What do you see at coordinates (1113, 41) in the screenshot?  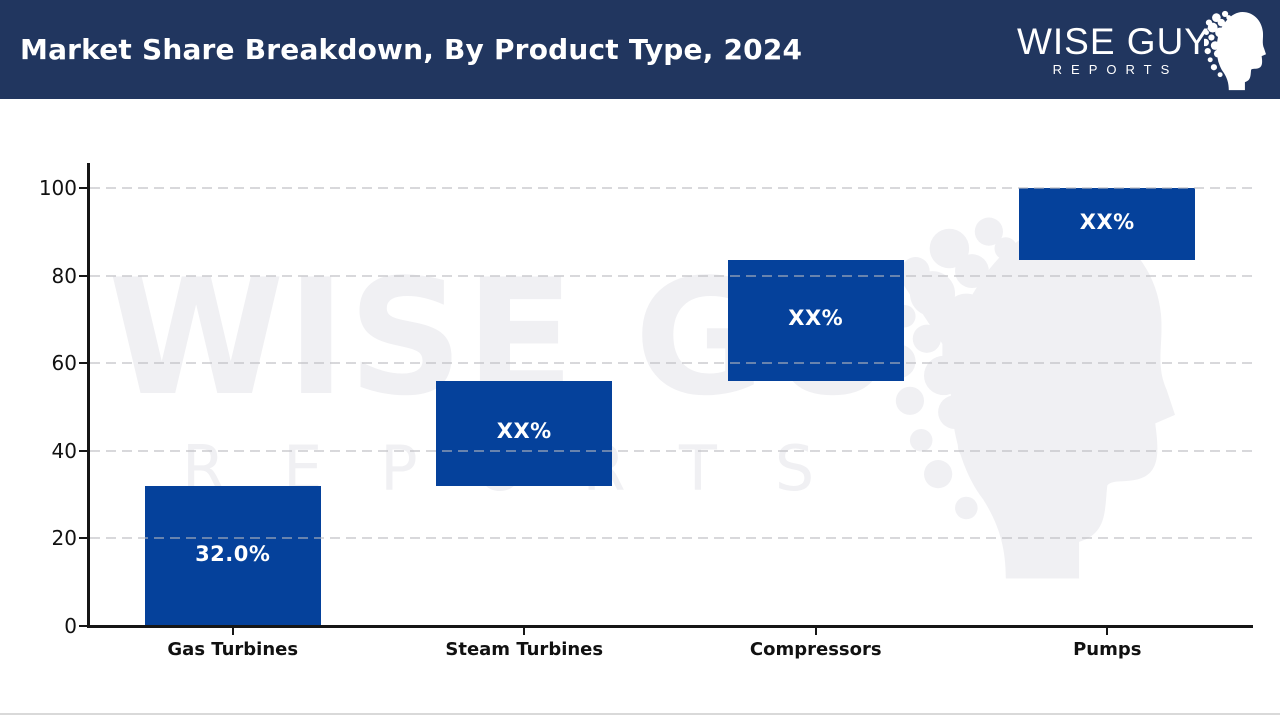 I see `logo-wordmark: WISE GUY` at bounding box center [1113, 41].